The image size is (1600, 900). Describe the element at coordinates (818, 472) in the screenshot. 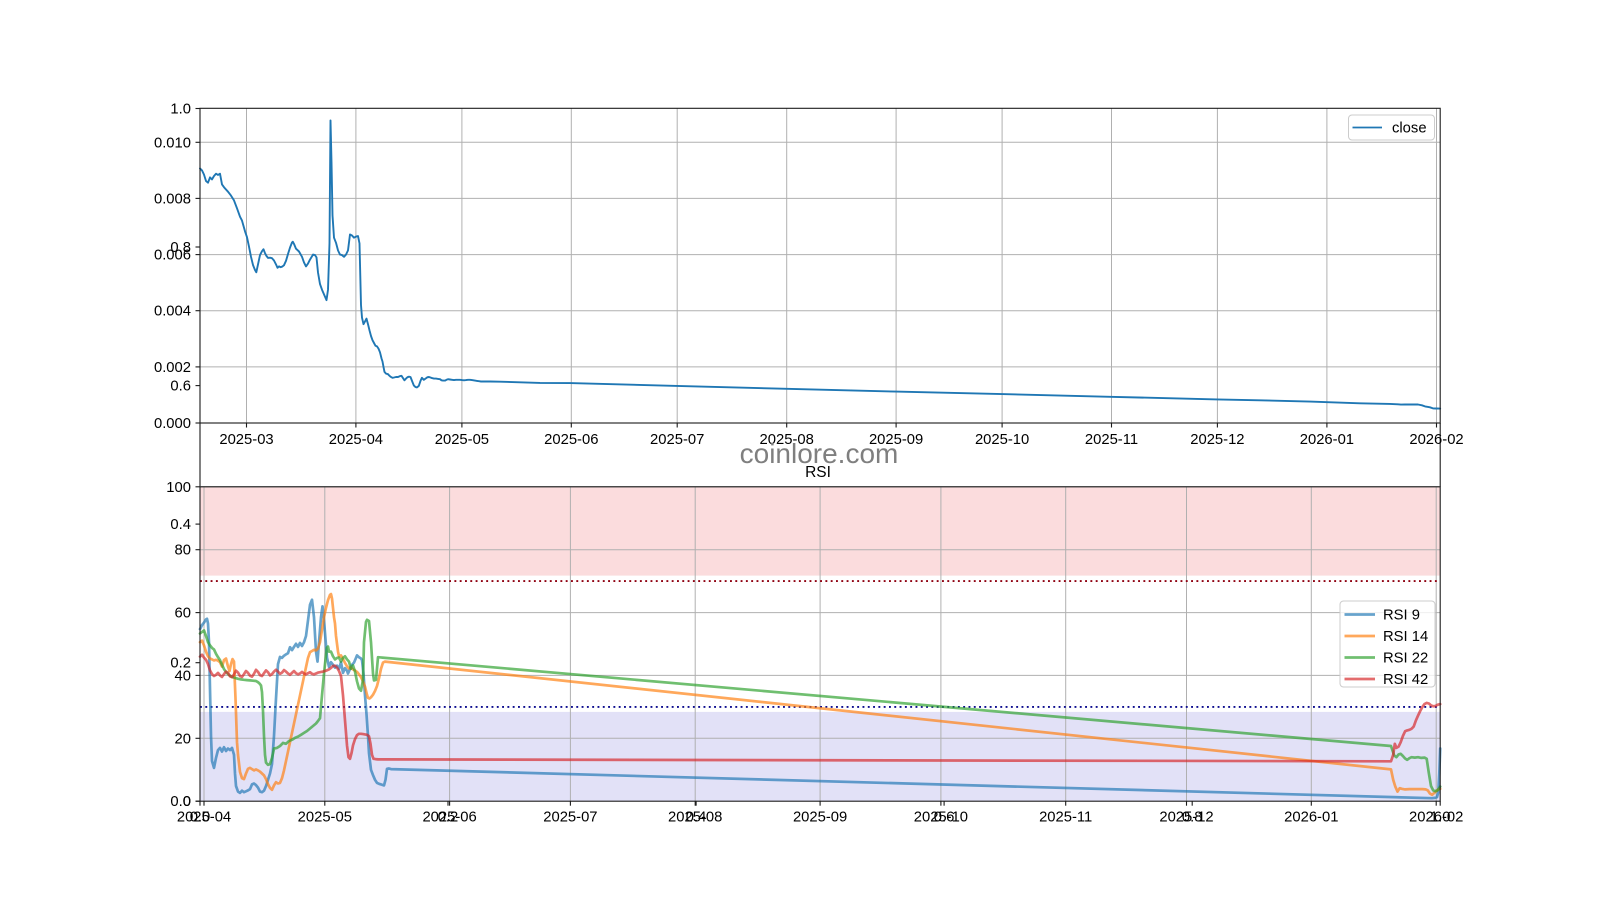

I see `svg-text: RSI` at that location.